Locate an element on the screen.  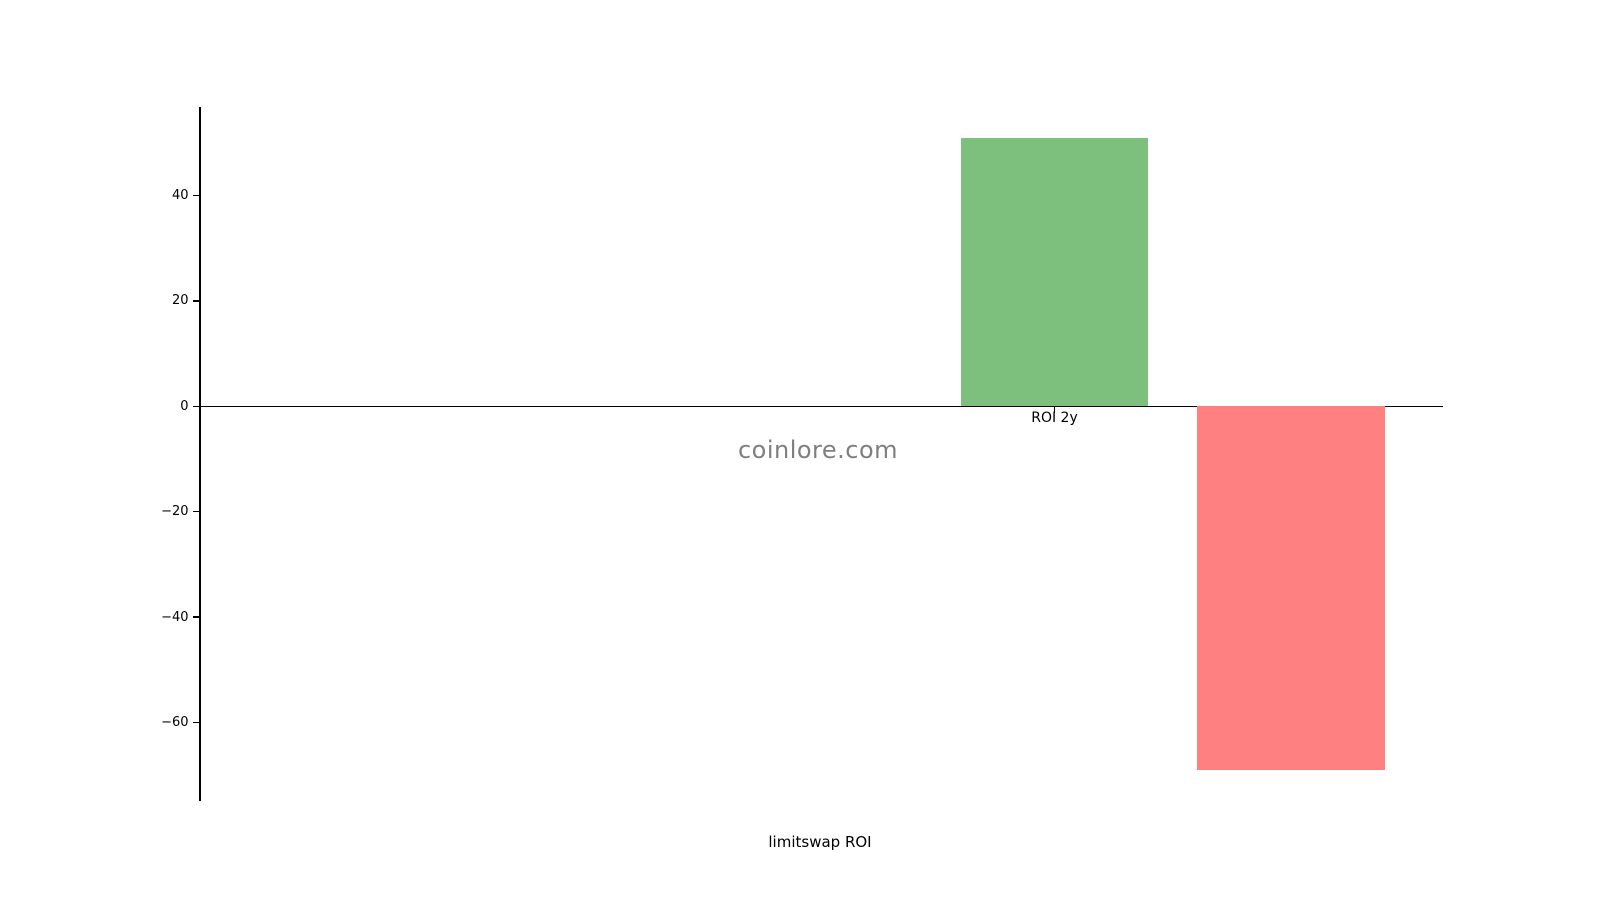
negative-roi-bar is located at coordinates (1291, 588).